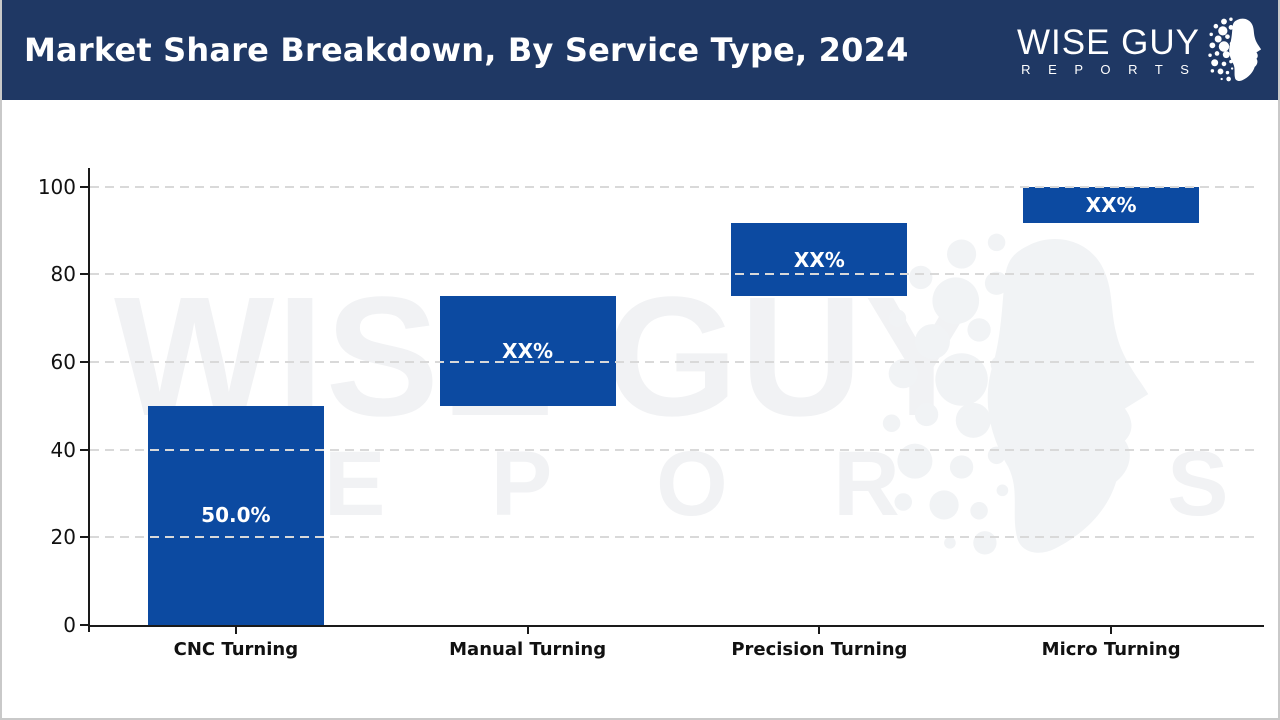 Image resolution: width=1280 pixels, height=720 pixels. I want to click on bar-micro-turning, so click(1111, 204).